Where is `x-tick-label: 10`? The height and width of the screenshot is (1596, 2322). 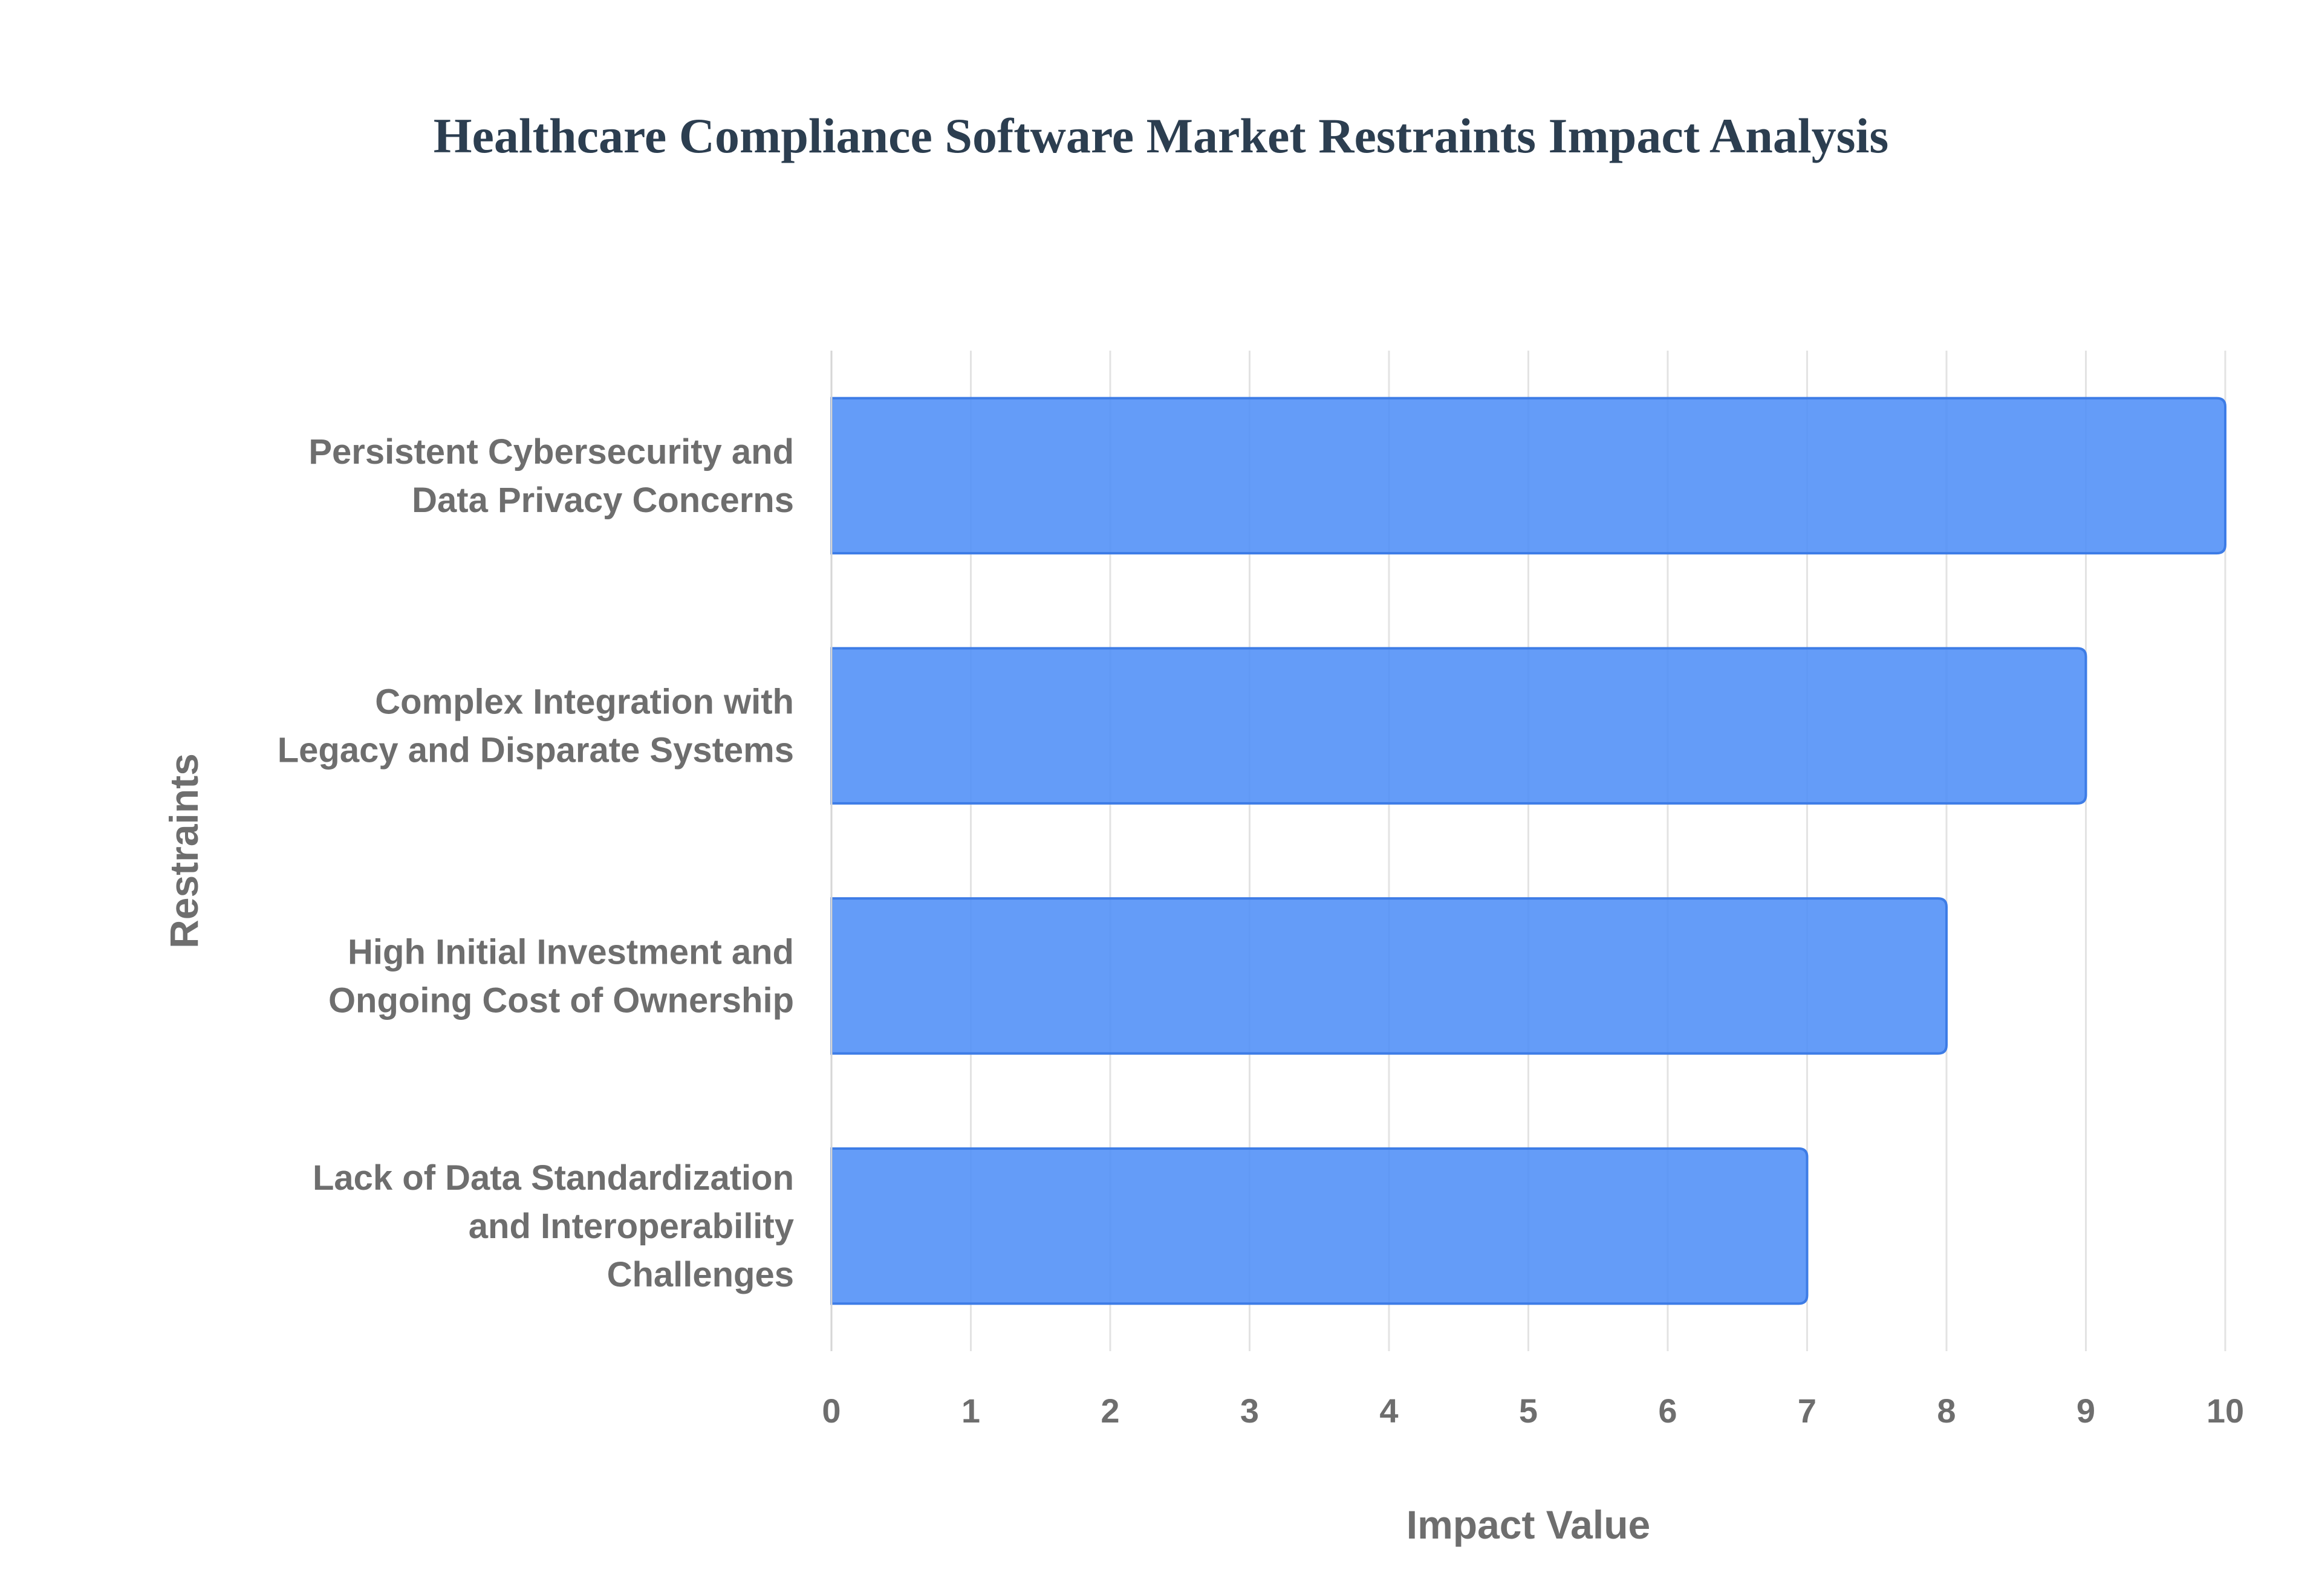
x-tick-label: 10 is located at coordinates (2225, 1411).